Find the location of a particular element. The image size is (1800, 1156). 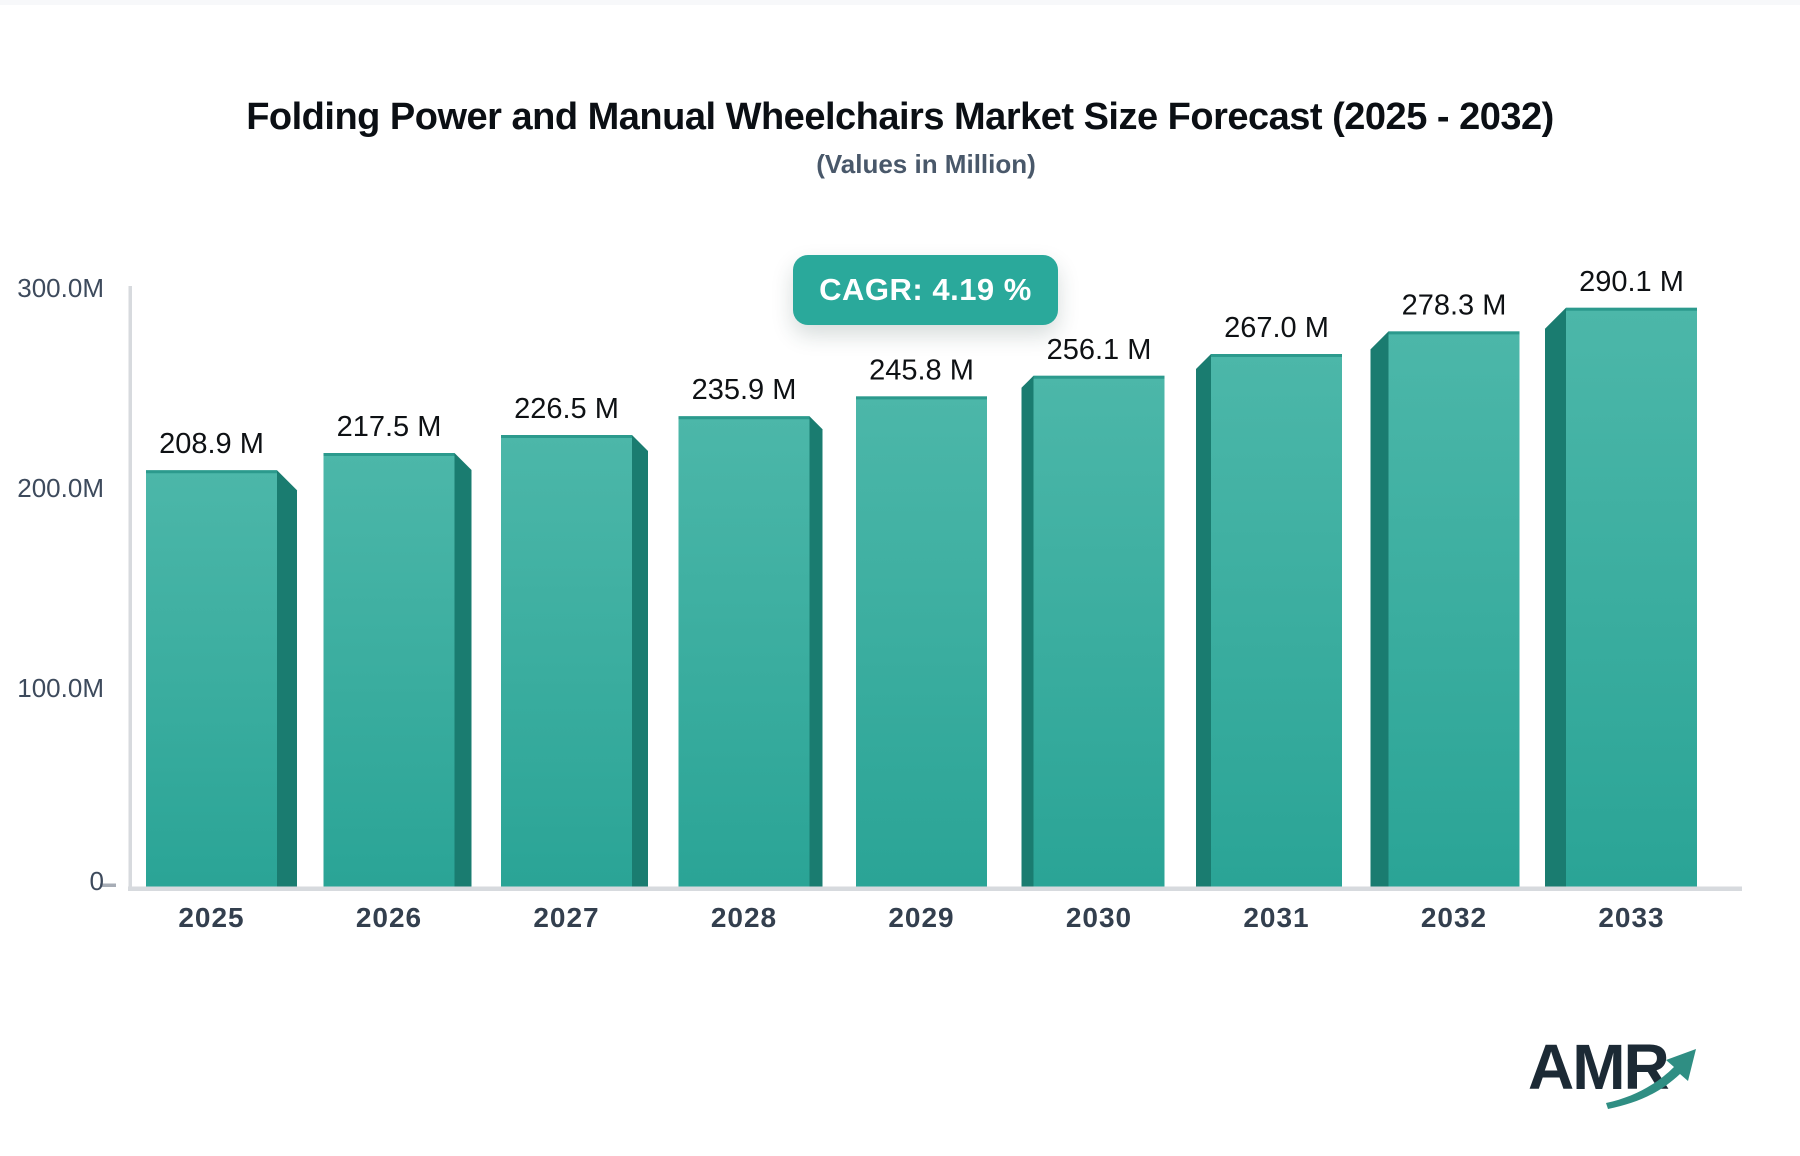

x-tick-label: 2026 is located at coordinates (389, 917).